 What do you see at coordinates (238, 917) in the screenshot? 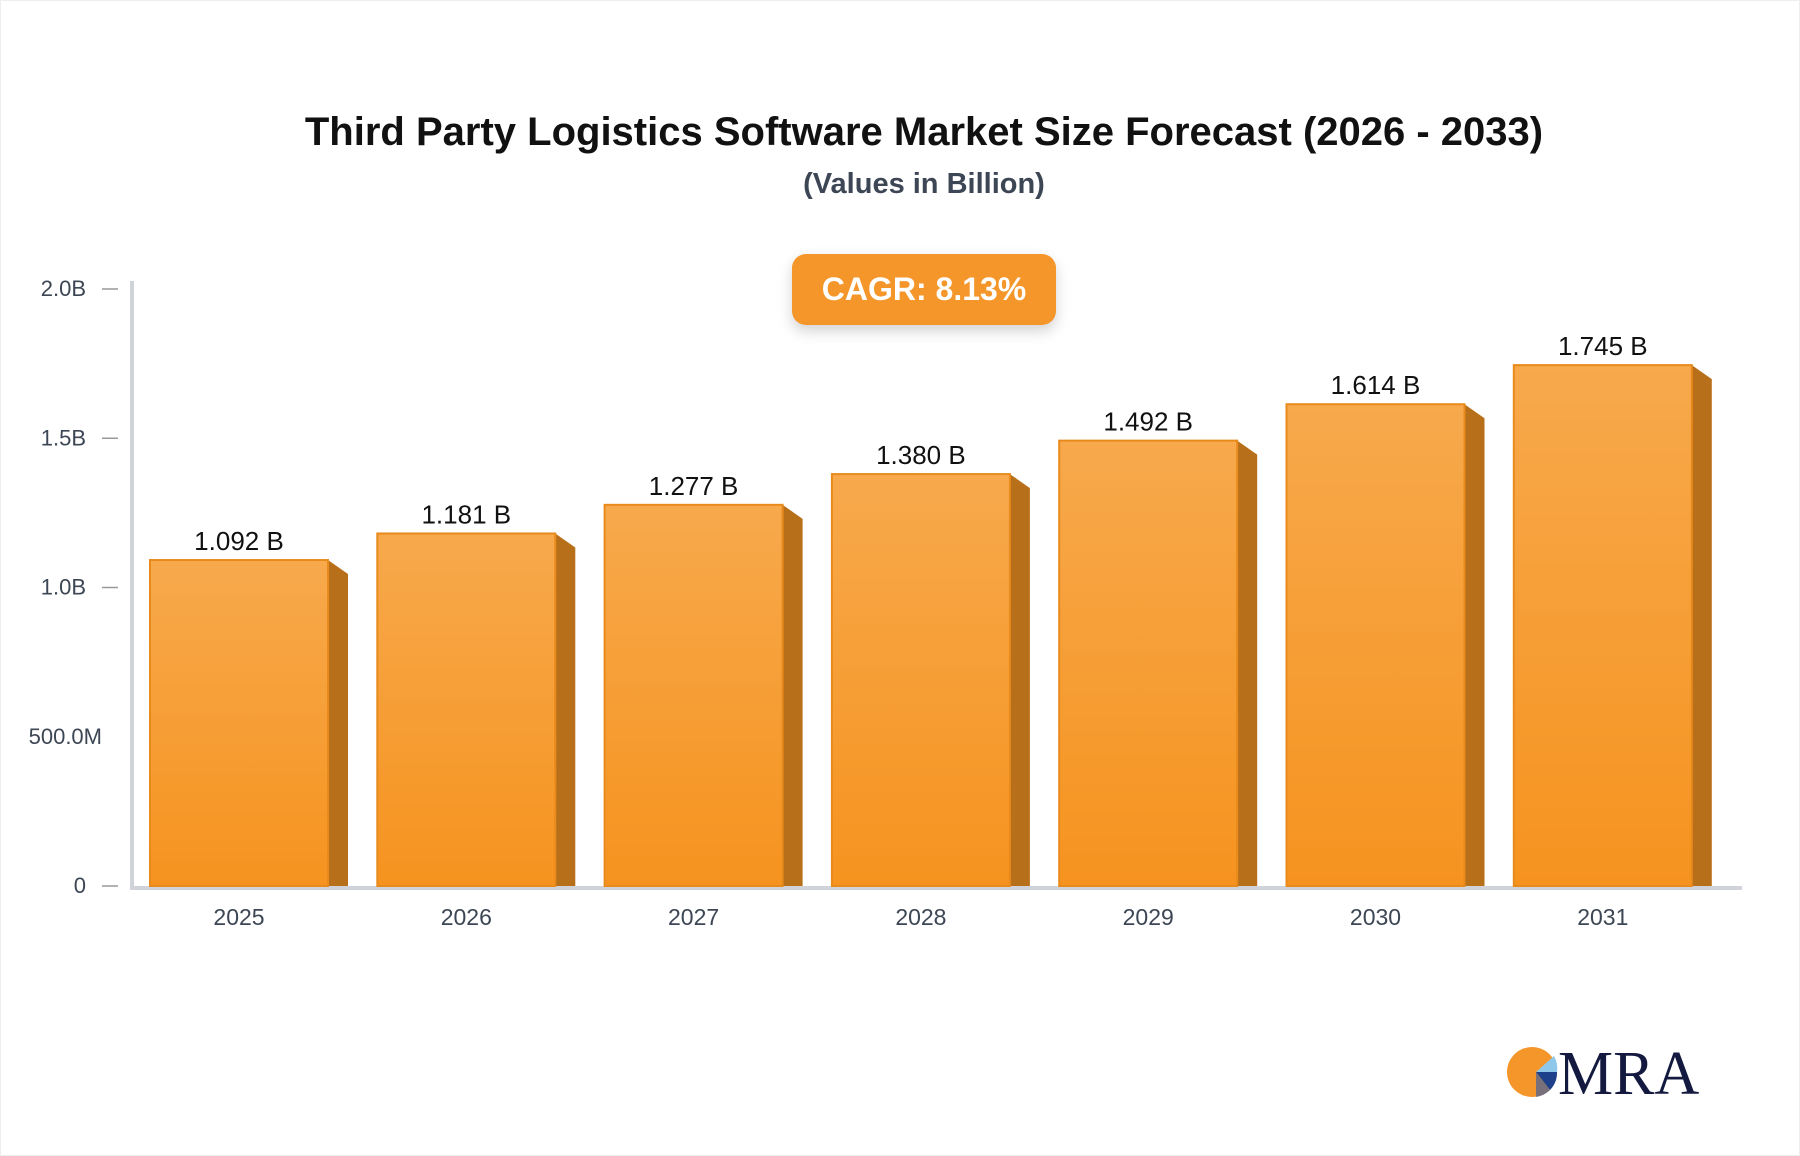
I see `x-tick-label: 2025` at bounding box center [238, 917].